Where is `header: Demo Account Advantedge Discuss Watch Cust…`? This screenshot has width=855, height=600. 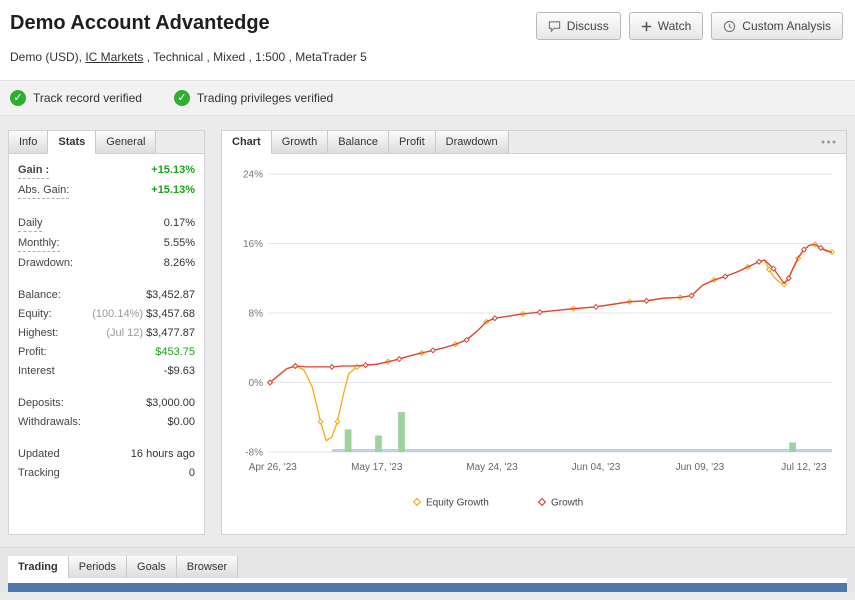
header: Demo Account Advantedge Discuss Watch Cust… is located at coordinates (427, 20).